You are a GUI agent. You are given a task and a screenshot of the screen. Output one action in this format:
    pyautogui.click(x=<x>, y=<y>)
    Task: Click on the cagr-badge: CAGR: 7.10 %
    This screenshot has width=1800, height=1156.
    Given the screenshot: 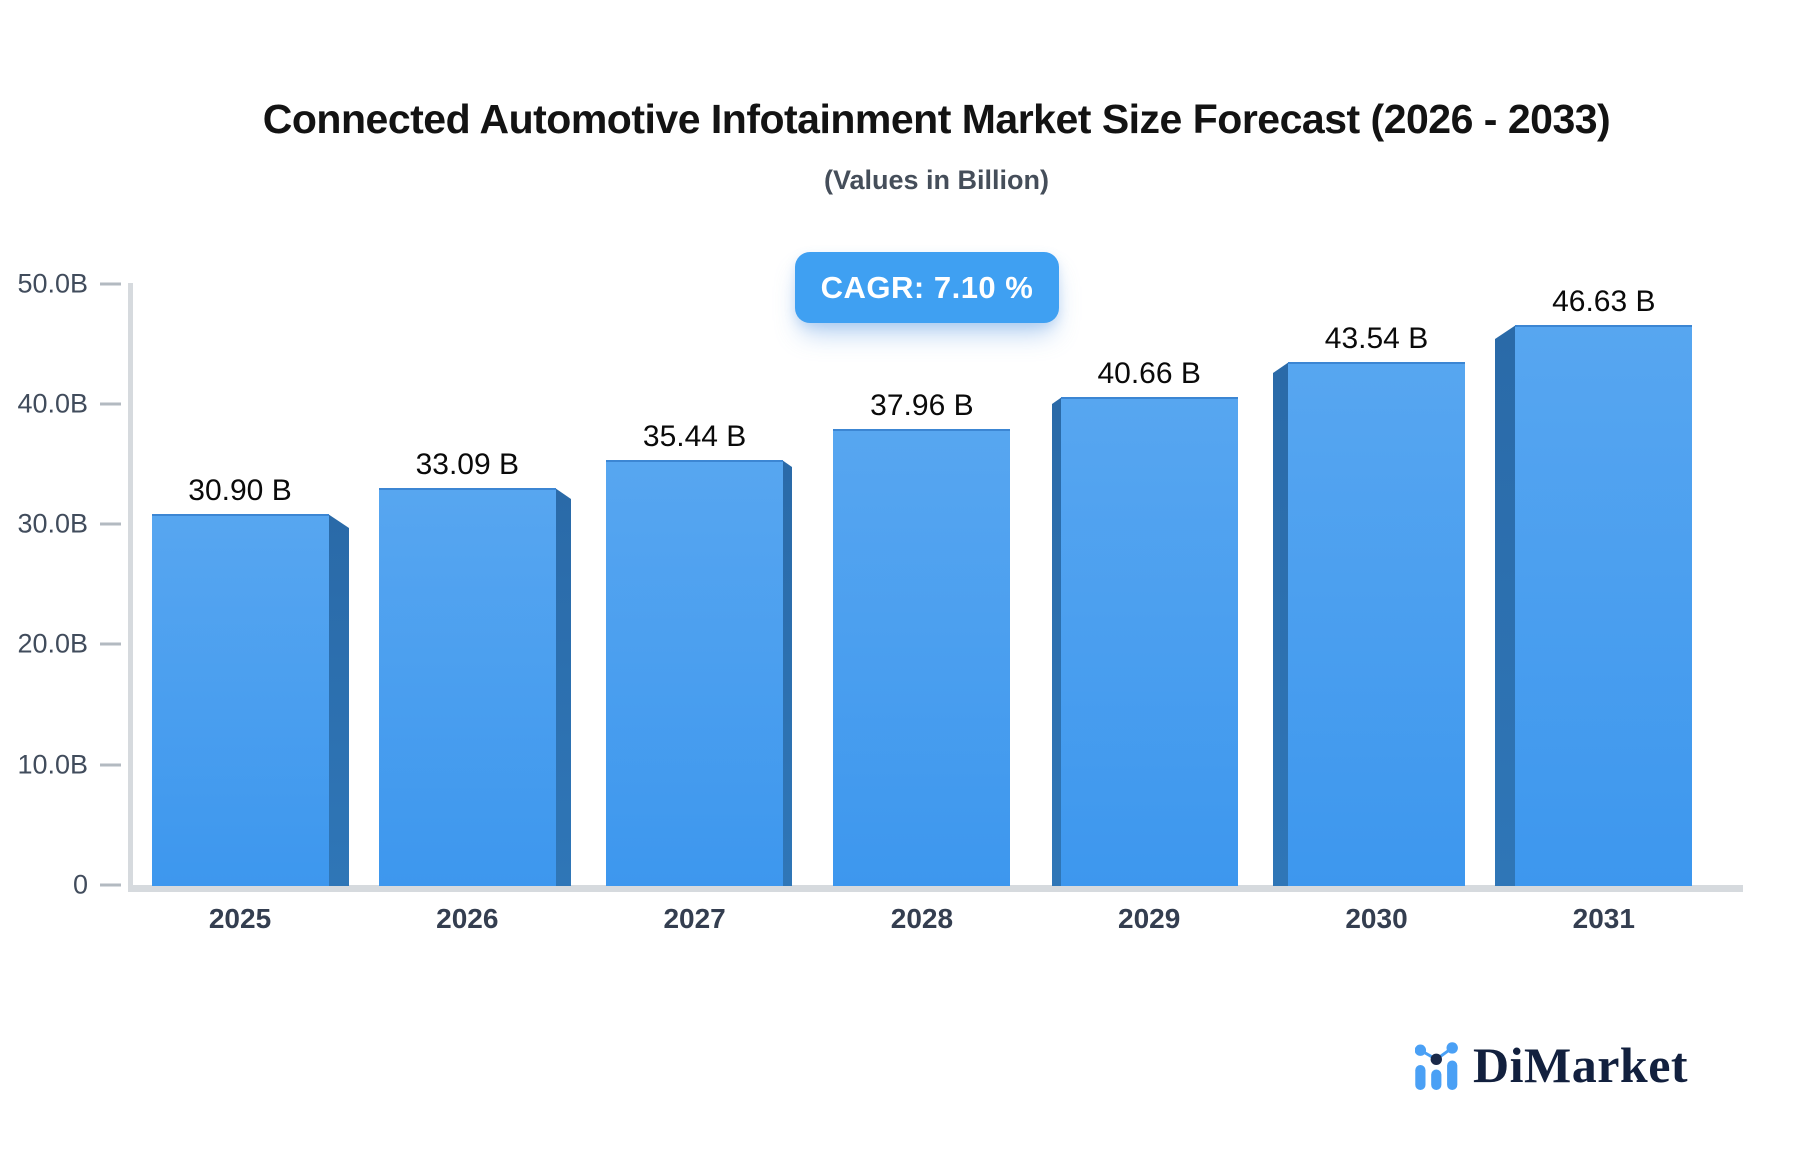 What is the action you would take?
    pyautogui.click(x=927, y=287)
    